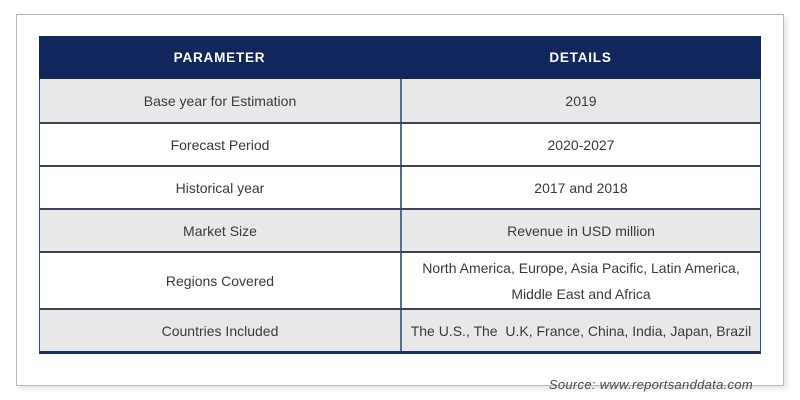  Describe the element at coordinates (580, 100) in the screenshot. I see `row-details-base-year: 2019` at that location.